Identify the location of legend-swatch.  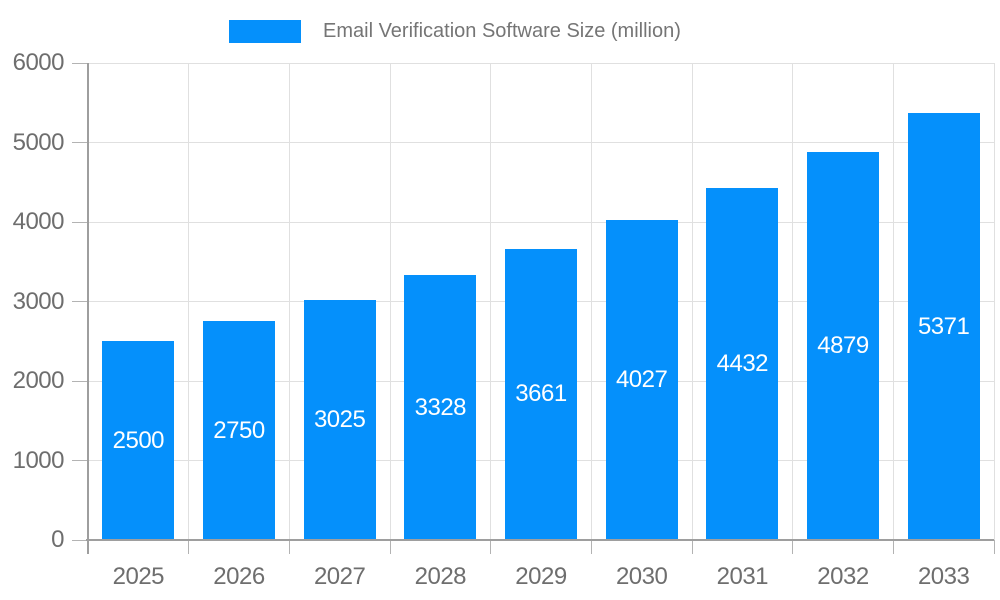
(265, 31).